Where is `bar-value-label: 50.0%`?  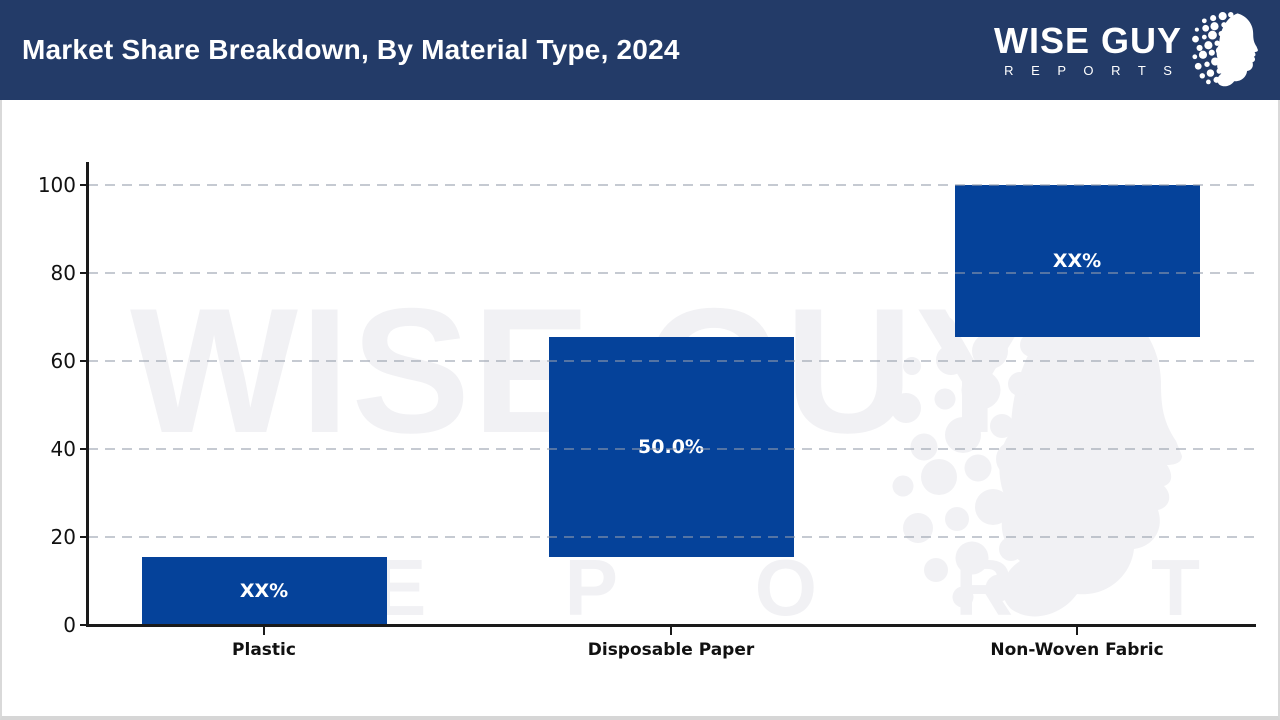 bar-value-label: 50.0% is located at coordinates (671, 446).